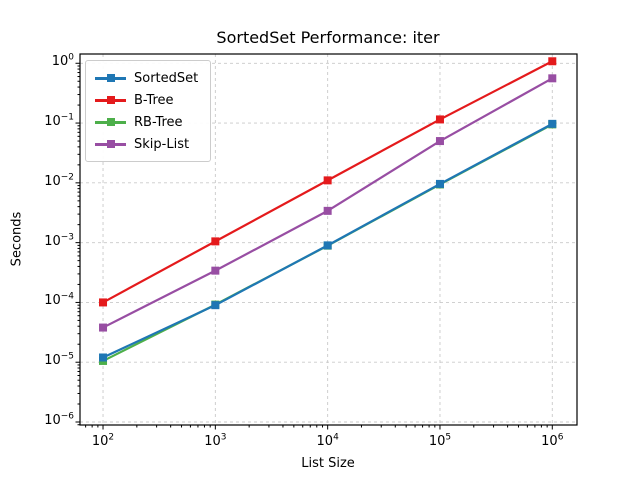 The width and height of the screenshot is (640, 480). I want to click on x-tick-label: 104, so click(327, 440).